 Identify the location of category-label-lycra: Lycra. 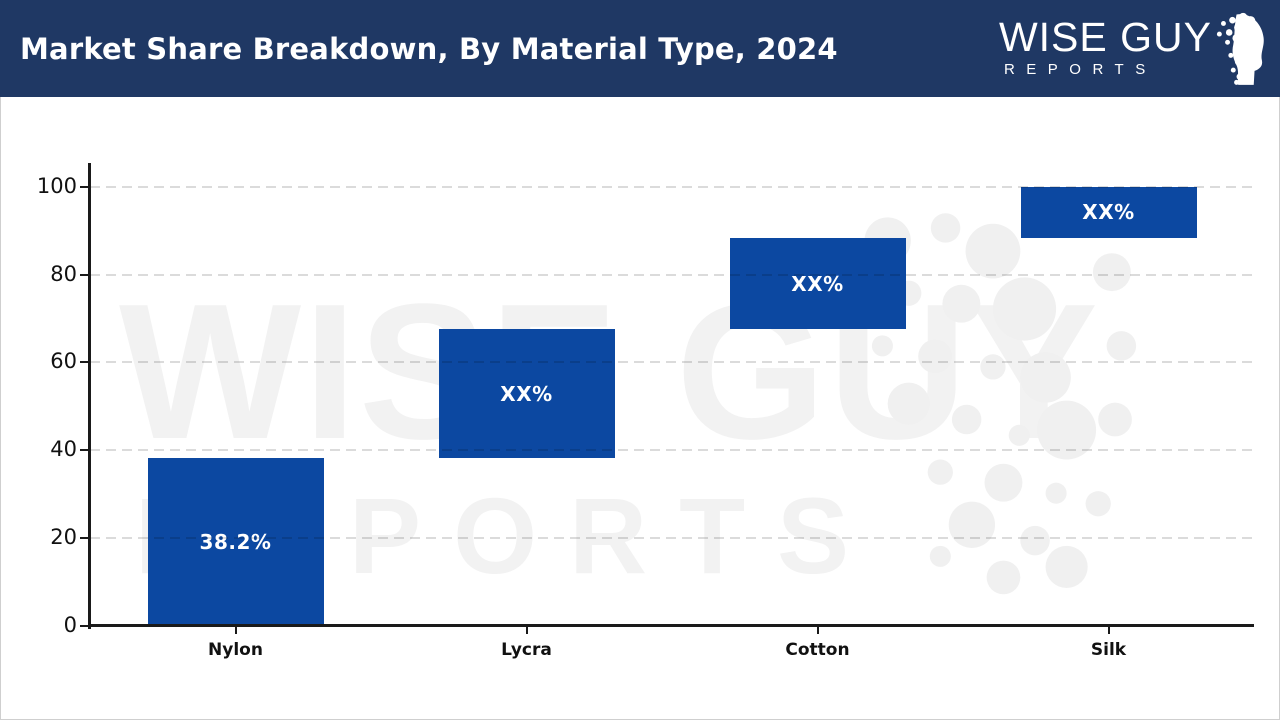
(526, 650).